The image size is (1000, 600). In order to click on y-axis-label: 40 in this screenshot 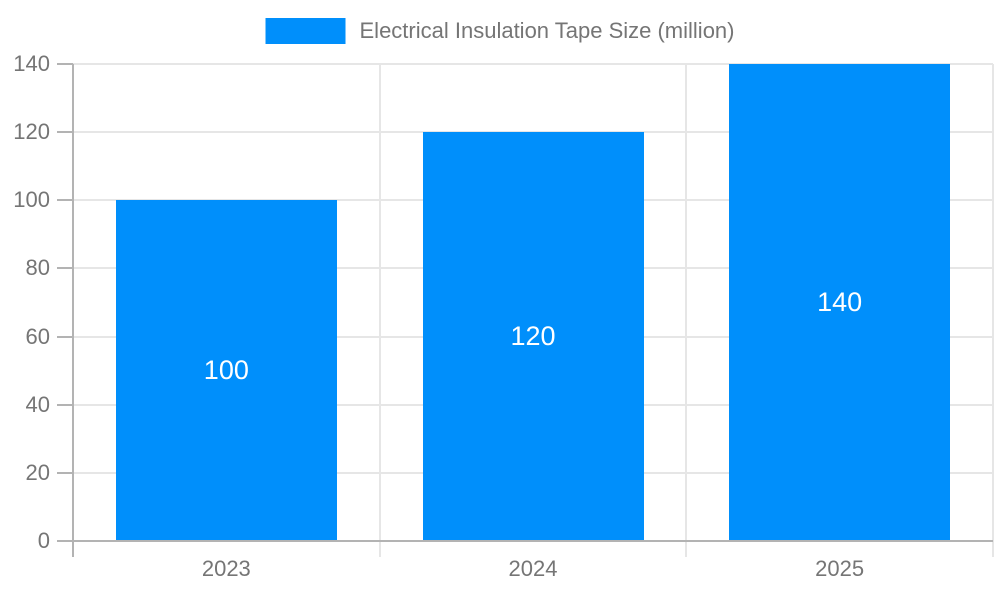, I will do `click(37, 404)`.